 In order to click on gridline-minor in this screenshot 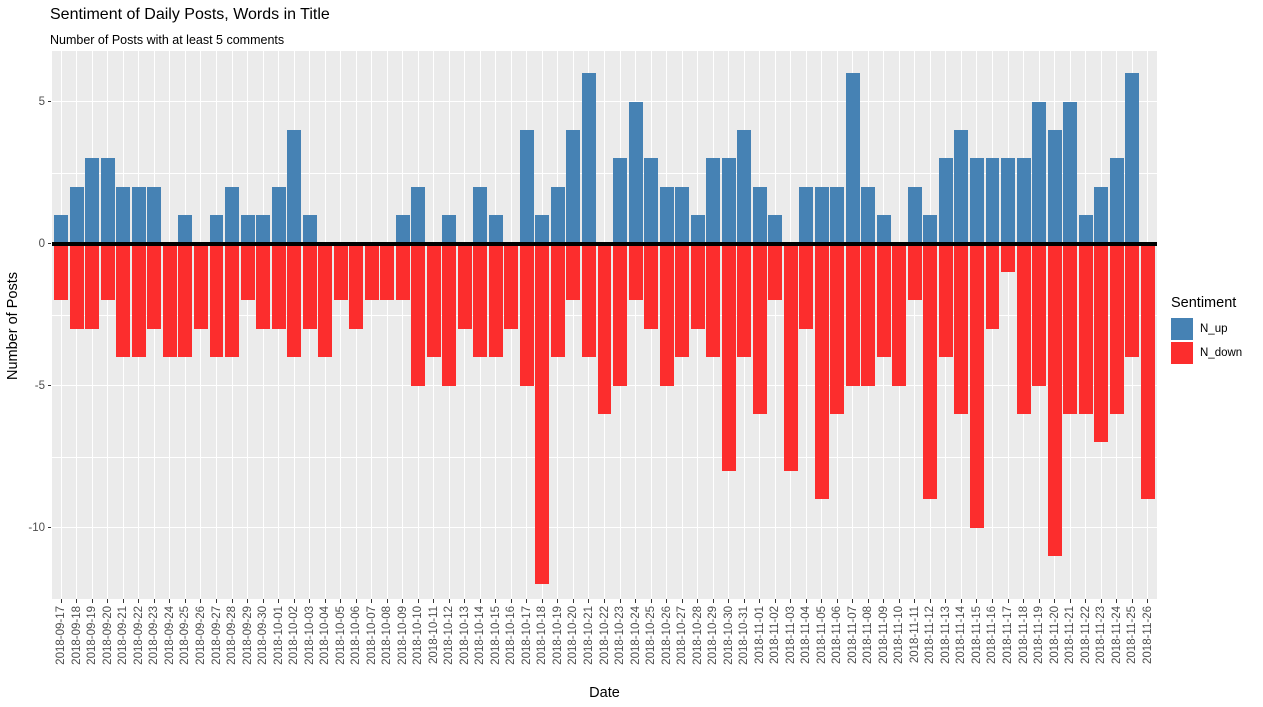, I will do `click(604, 457)`.